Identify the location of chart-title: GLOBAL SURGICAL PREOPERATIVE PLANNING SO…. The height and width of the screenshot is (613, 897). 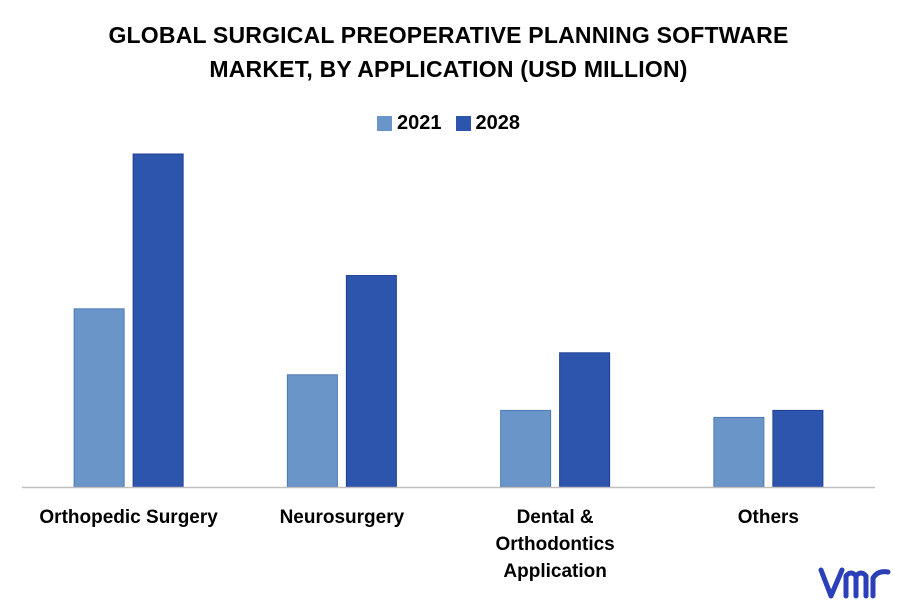
(448, 52).